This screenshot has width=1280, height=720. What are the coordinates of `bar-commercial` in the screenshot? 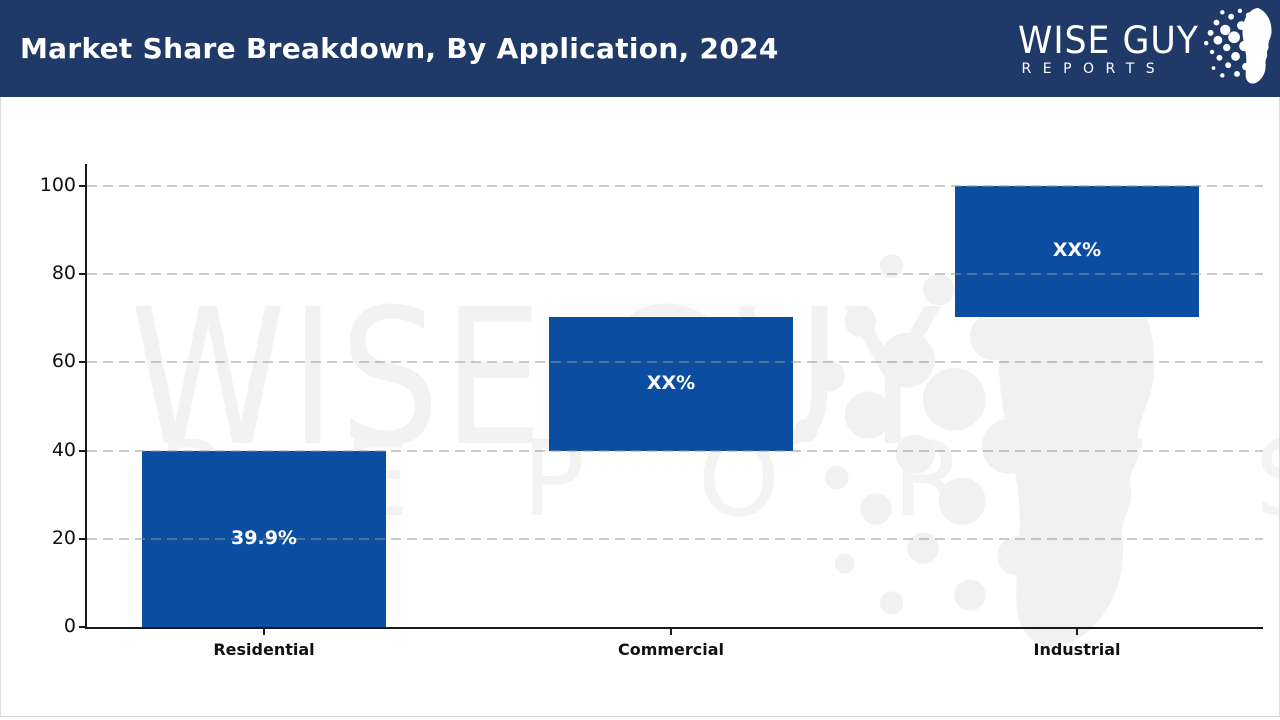 It's located at (671, 384).